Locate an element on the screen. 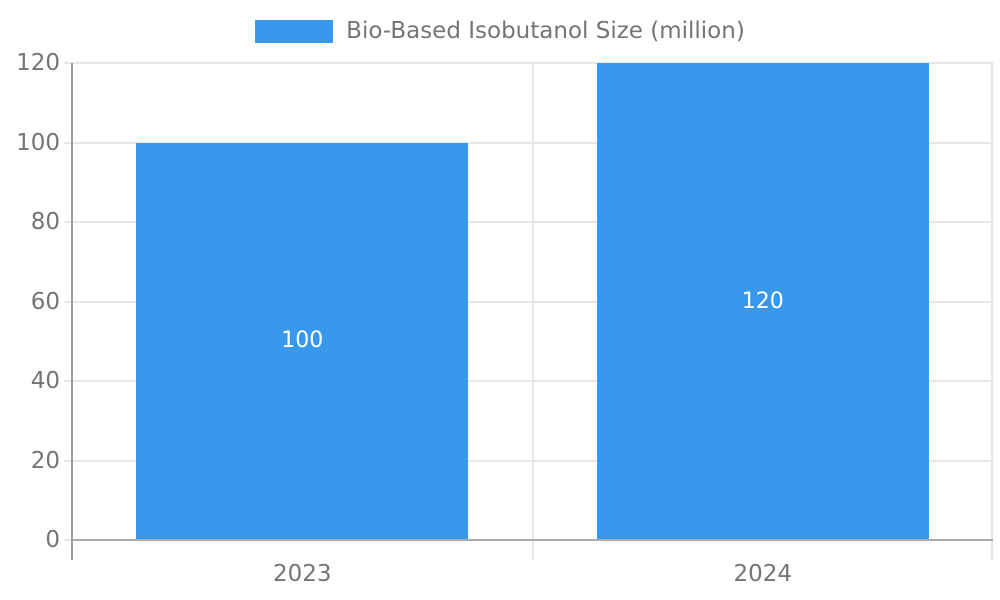  bar-value-label: 100 is located at coordinates (302, 341).